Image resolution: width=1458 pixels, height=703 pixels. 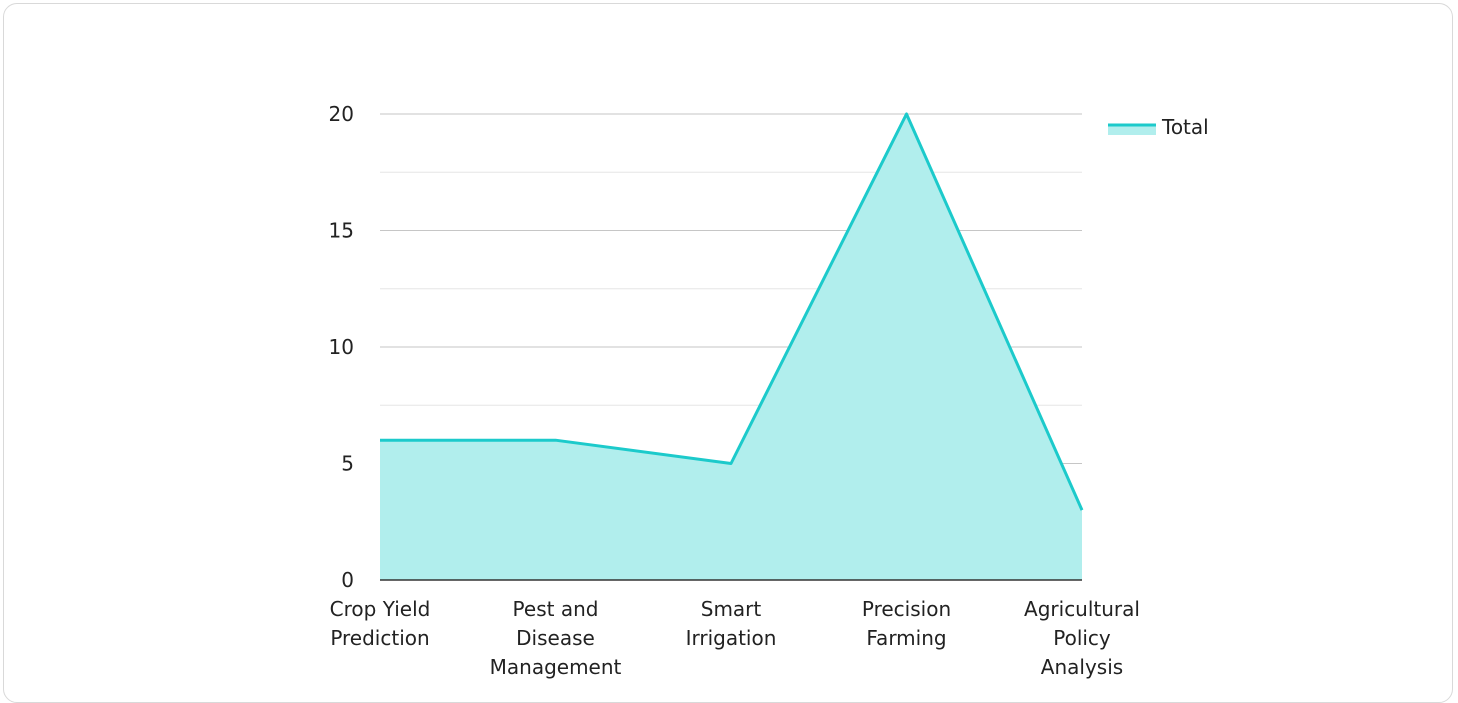 I want to click on legend-label-total: Total, so click(x=1185, y=127).